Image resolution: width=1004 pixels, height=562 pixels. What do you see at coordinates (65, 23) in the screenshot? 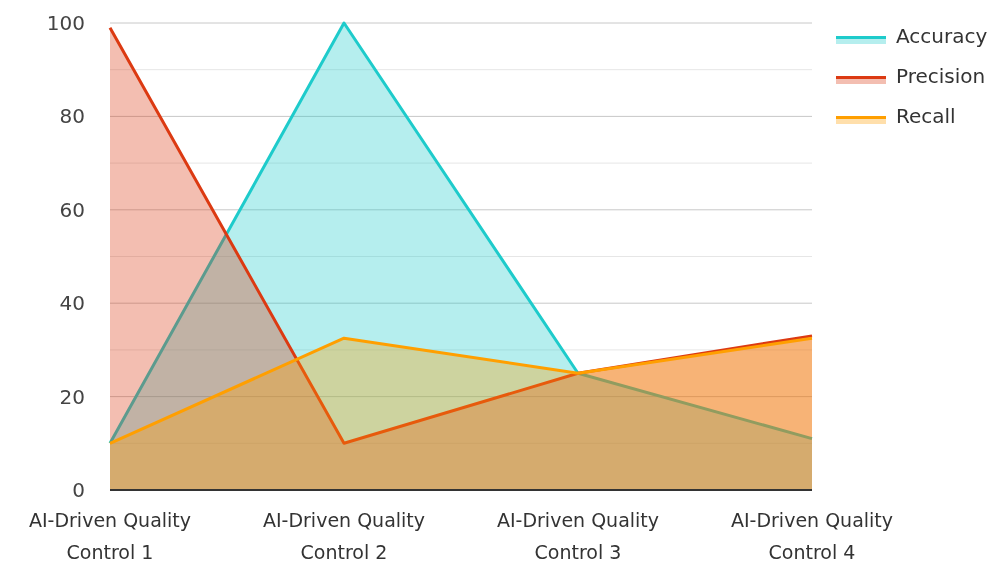
I see `y-tick-label: 100` at bounding box center [65, 23].